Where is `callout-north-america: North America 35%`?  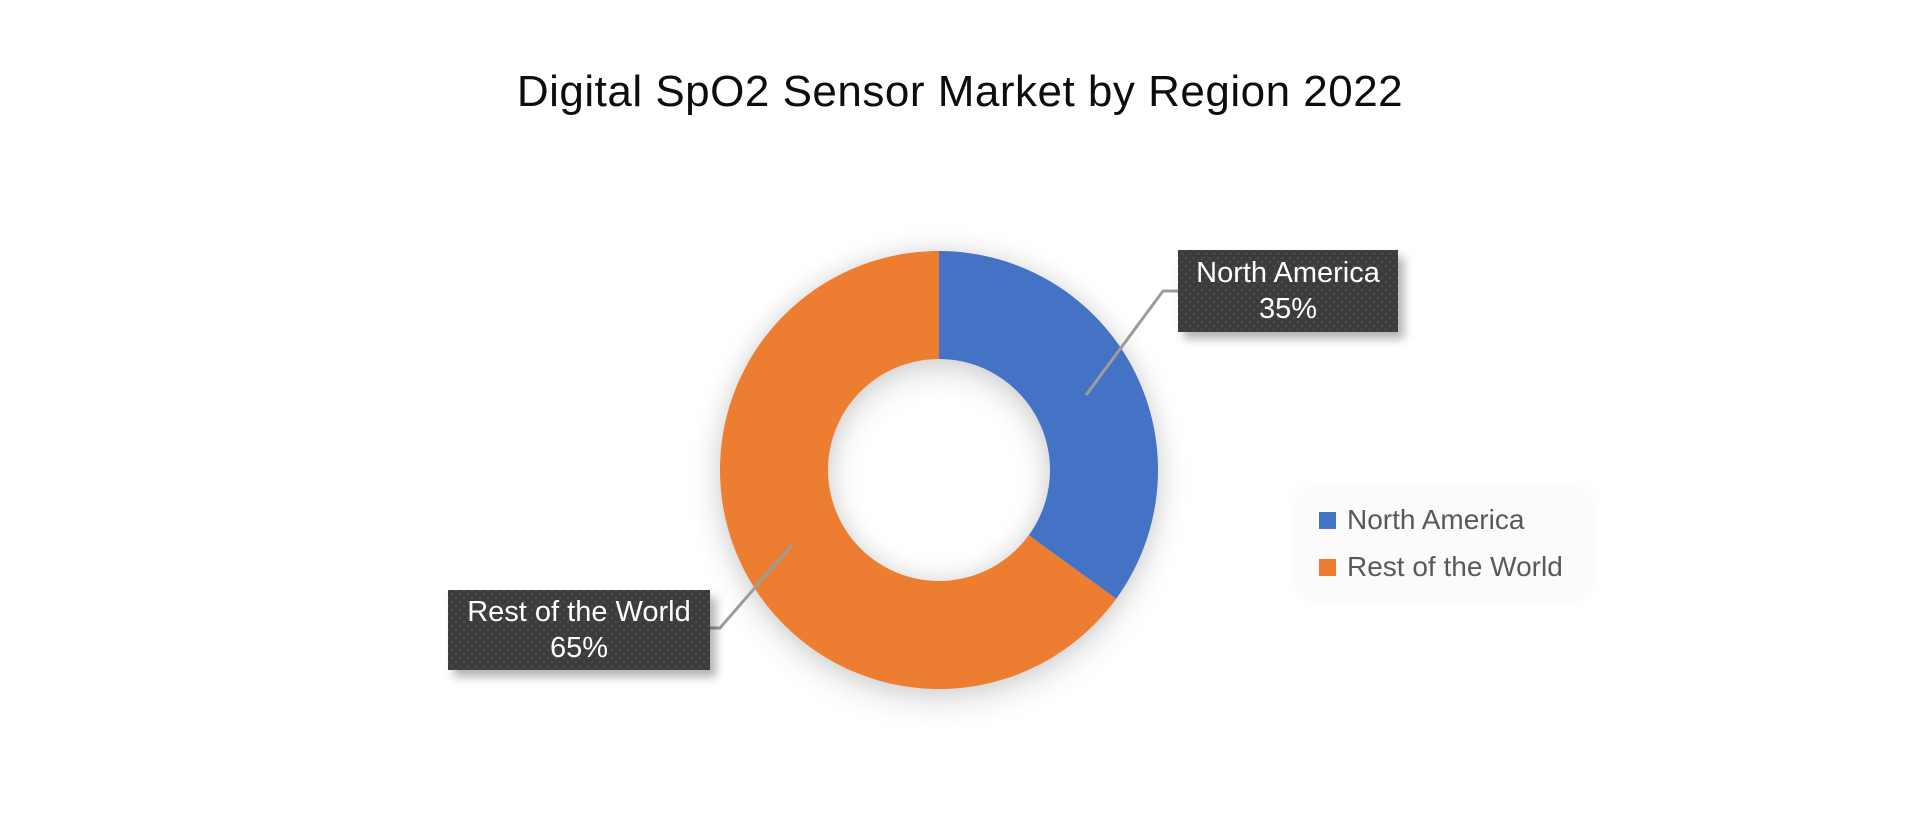 callout-north-america: North America 35% is located at coordinates (1288, 291).